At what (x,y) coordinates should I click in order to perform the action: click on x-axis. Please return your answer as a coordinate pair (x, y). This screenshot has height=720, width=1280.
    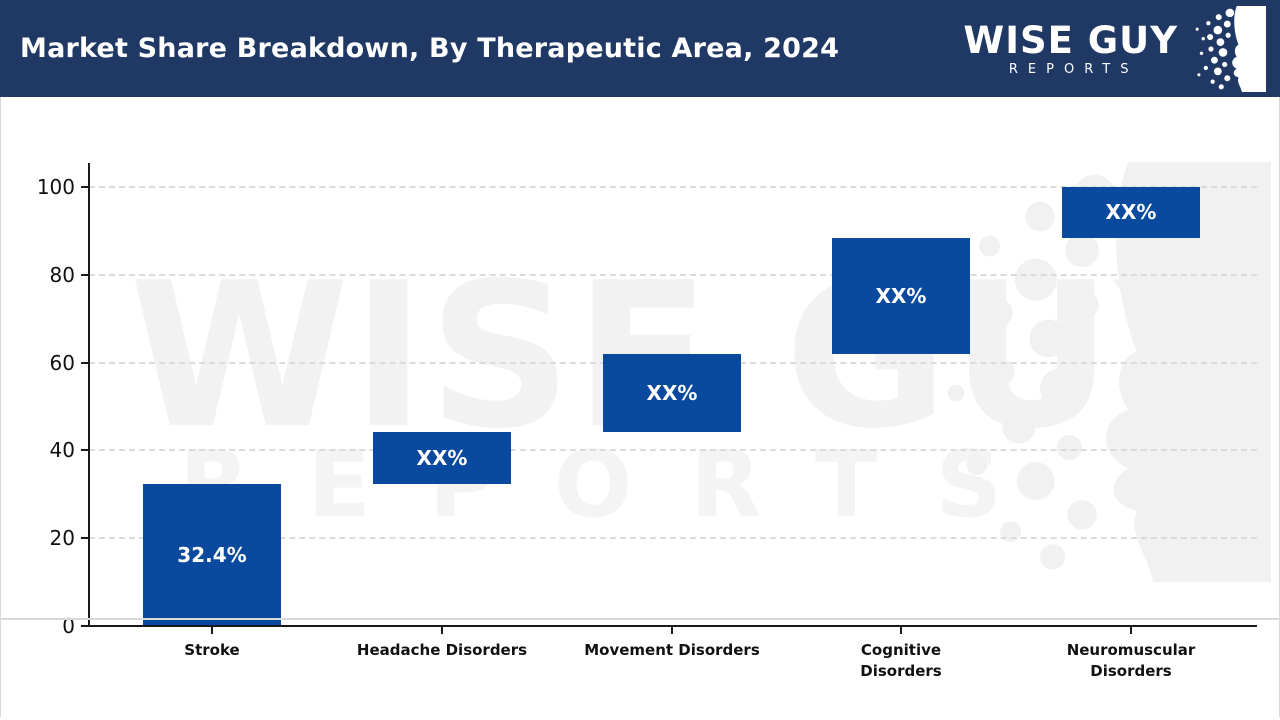
    Looking at the image, I should click on (672, 626).